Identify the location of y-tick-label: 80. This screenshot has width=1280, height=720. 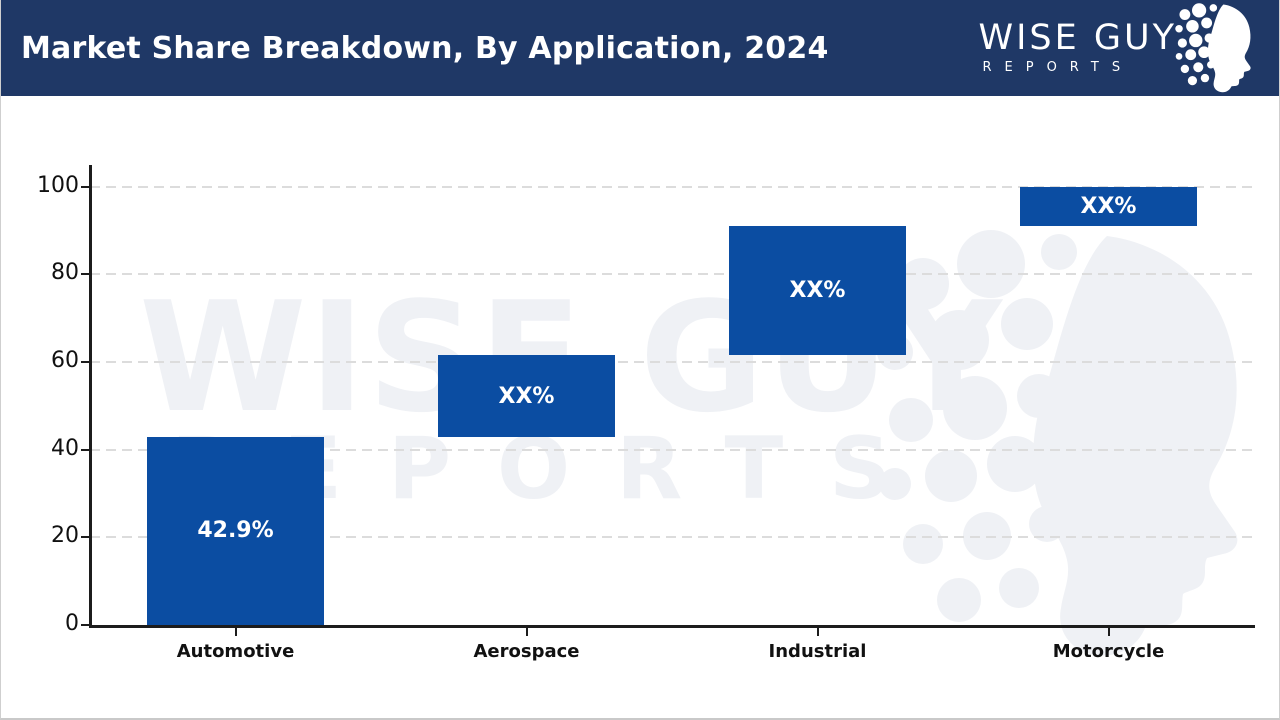
(65, 273).